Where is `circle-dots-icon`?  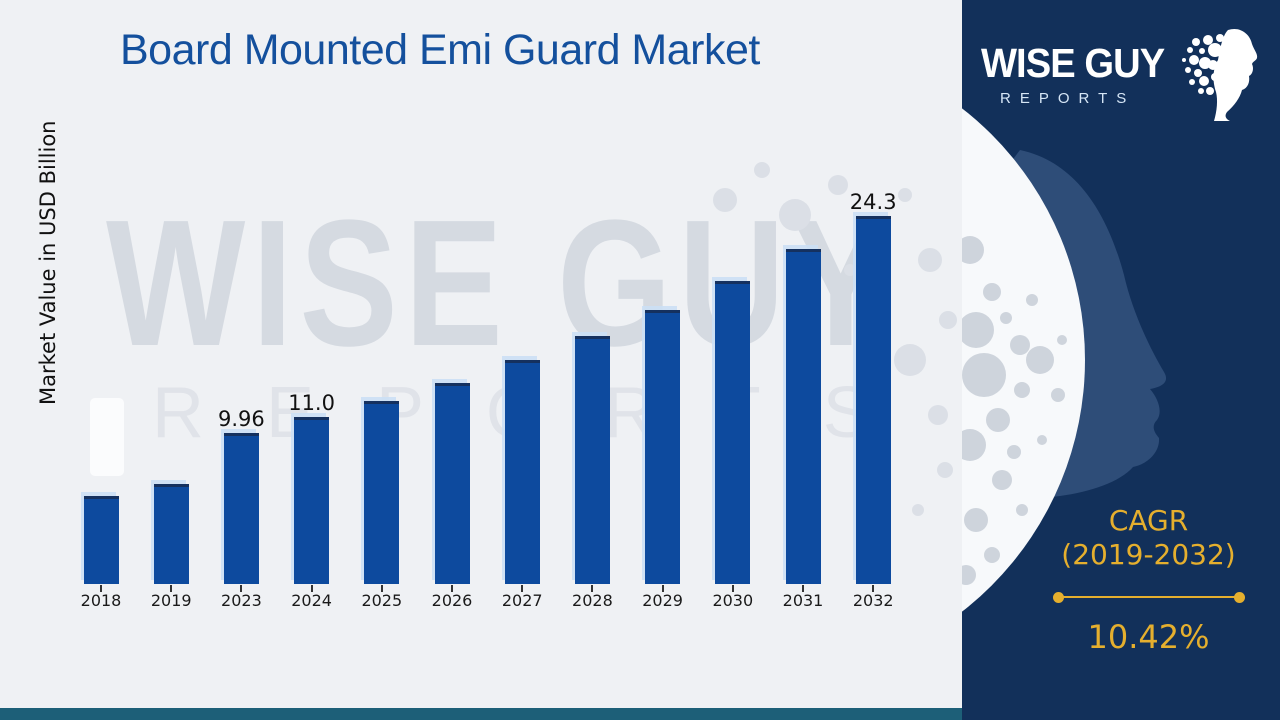
circle-dots-icon is located at coordinates (1014, 410).